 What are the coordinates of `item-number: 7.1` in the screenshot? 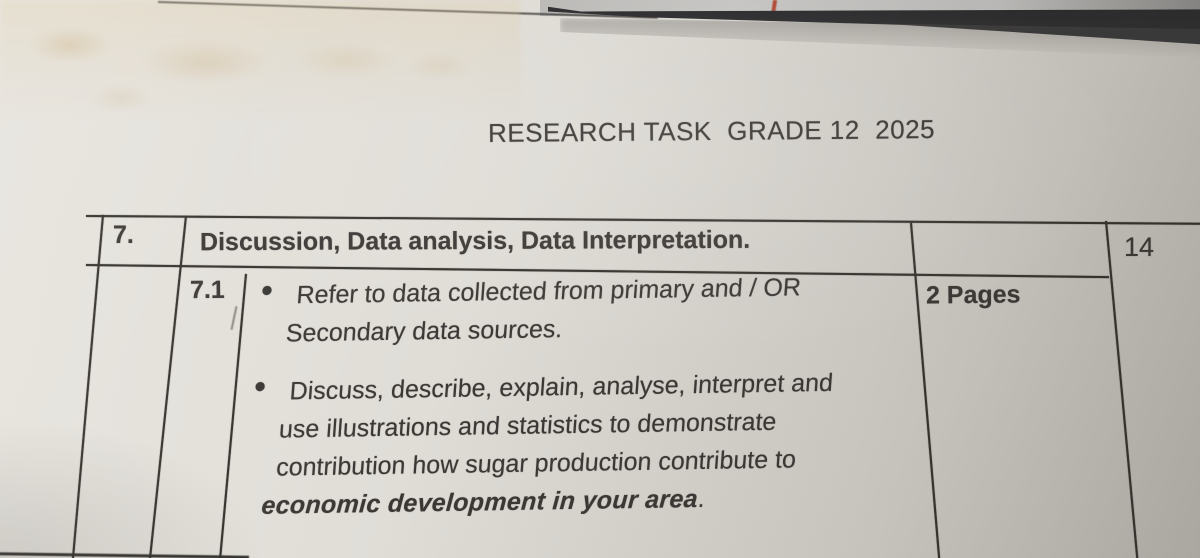 It's located at (207, 290).